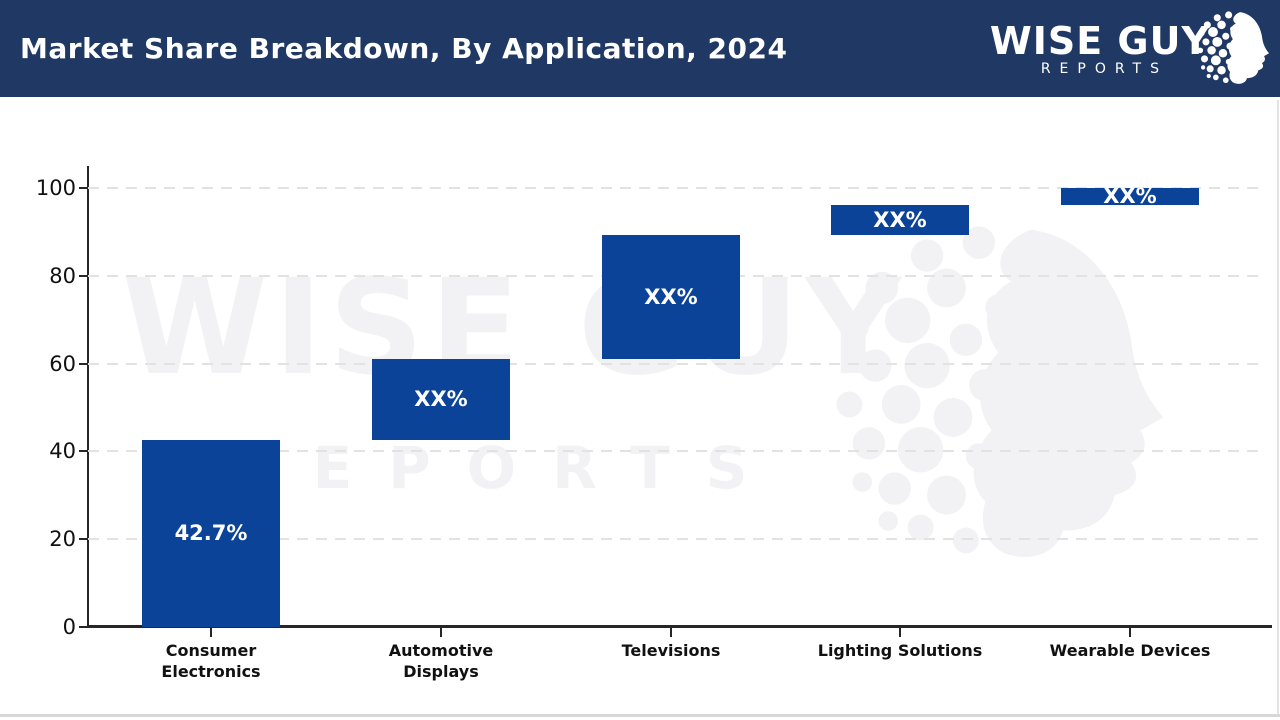  Describe the element at coordinates (1000, 392) in the screenshot. I see `watermark-face-icon` at that location.